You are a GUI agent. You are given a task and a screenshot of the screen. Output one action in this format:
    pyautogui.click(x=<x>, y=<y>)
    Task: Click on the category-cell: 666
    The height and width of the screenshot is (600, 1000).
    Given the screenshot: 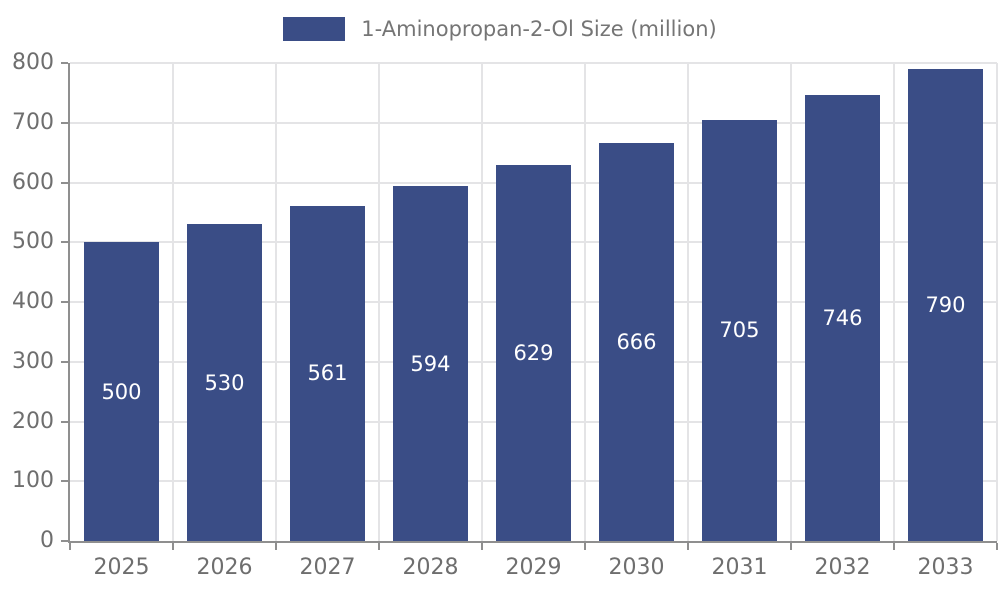 What is the action you would take?
    pyautogui.click(x=636, y=302)
    